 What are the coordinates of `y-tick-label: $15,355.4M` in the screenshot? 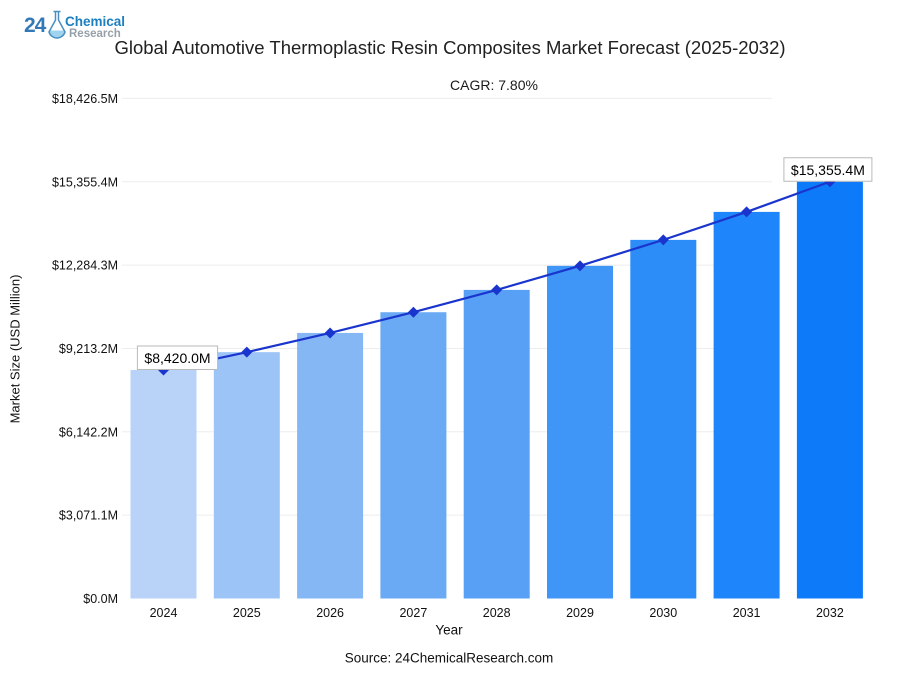 It's located at (85, 182).